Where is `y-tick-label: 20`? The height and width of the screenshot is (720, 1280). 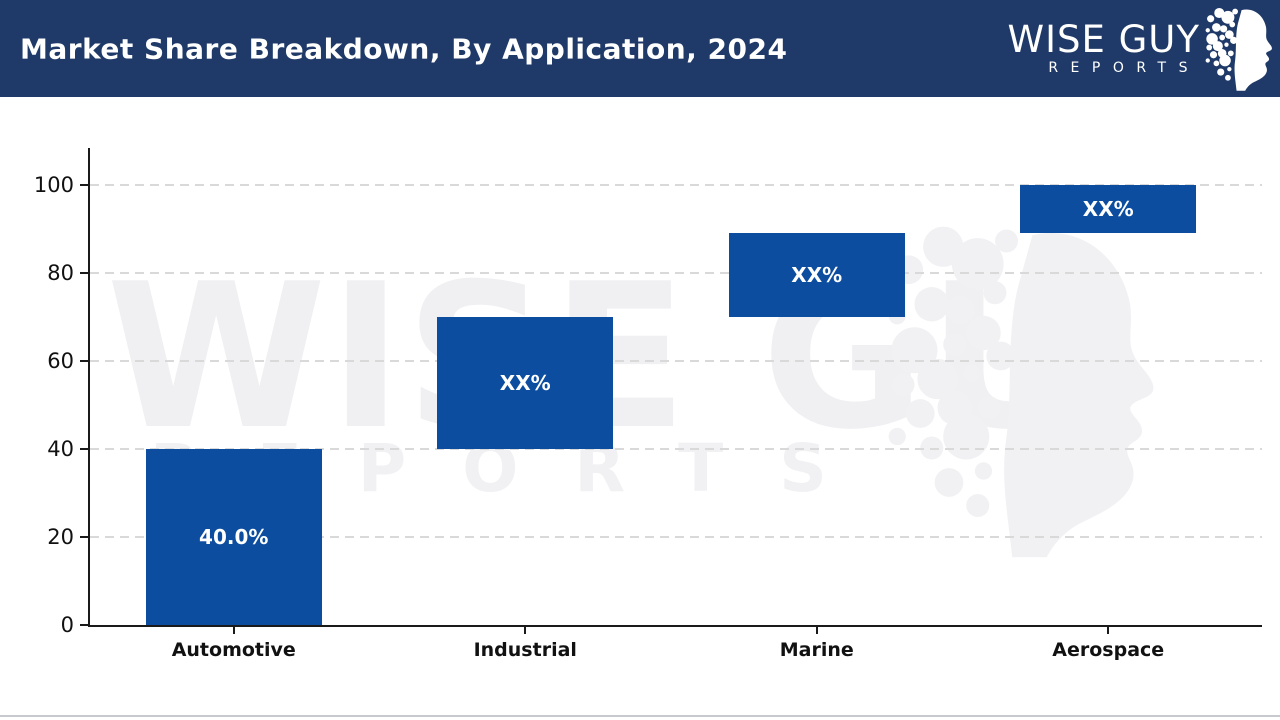 y-tick-label: 20 is located at coordinates (60, 537).